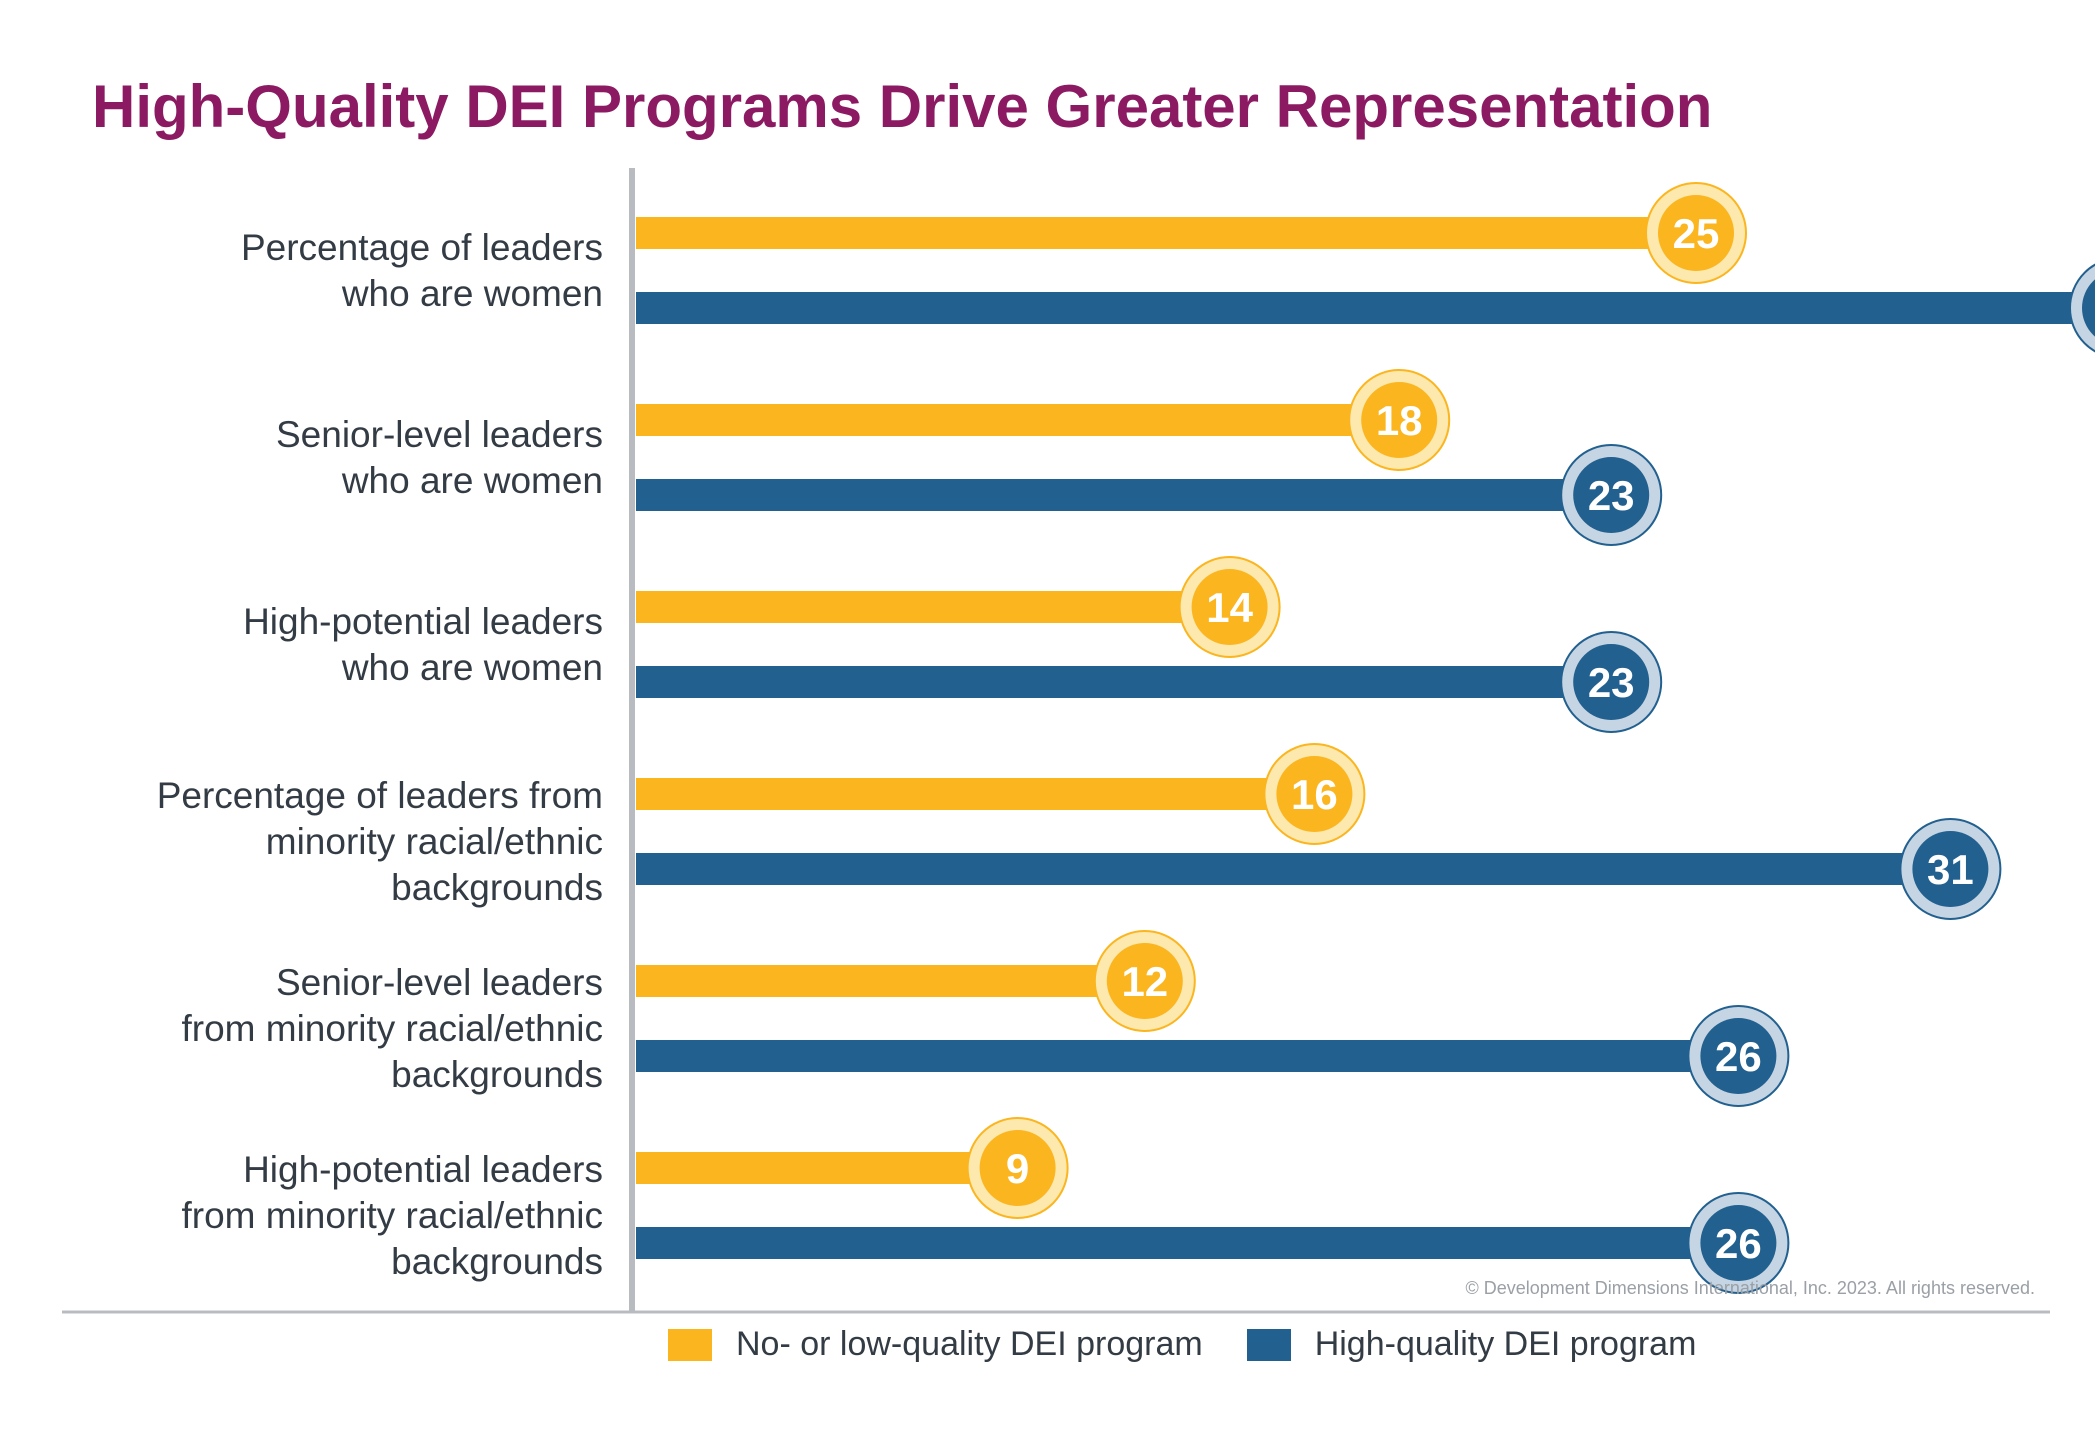 The width and height of the screenshot is (2095, 1429). What do you see at coordinates (303, 271) in the screenshot?
I see `category-label: Percentage of leaders who are women` at bounding box center [303, 271].